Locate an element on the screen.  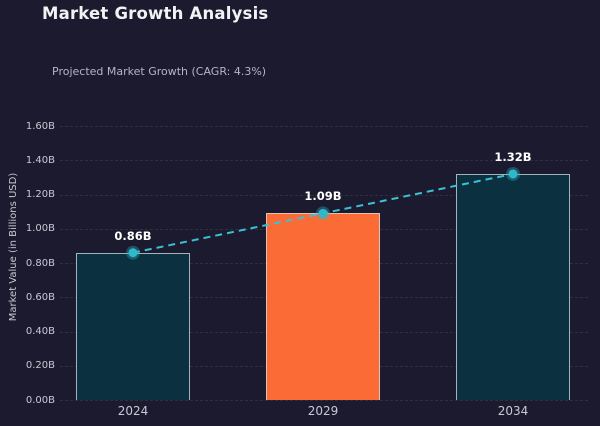
y-tick-label: 0.40B is located at coordinates (40, 331).